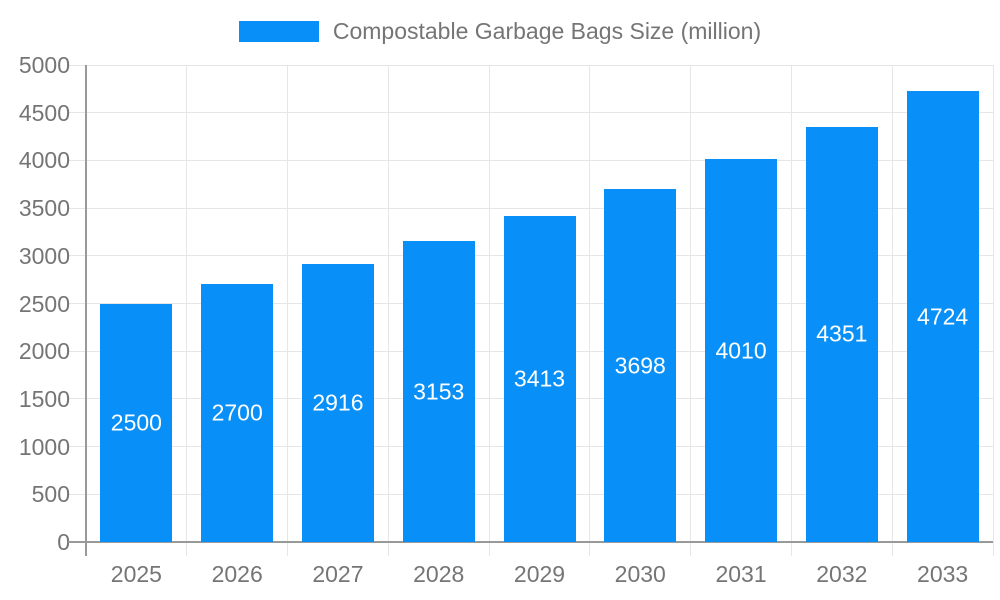 The height and width of the screenshot is (600, 1000). Describe the element at coordinates (943, 574) in the screenshot. I see `x-axis-tick-label: 2033` at that location.